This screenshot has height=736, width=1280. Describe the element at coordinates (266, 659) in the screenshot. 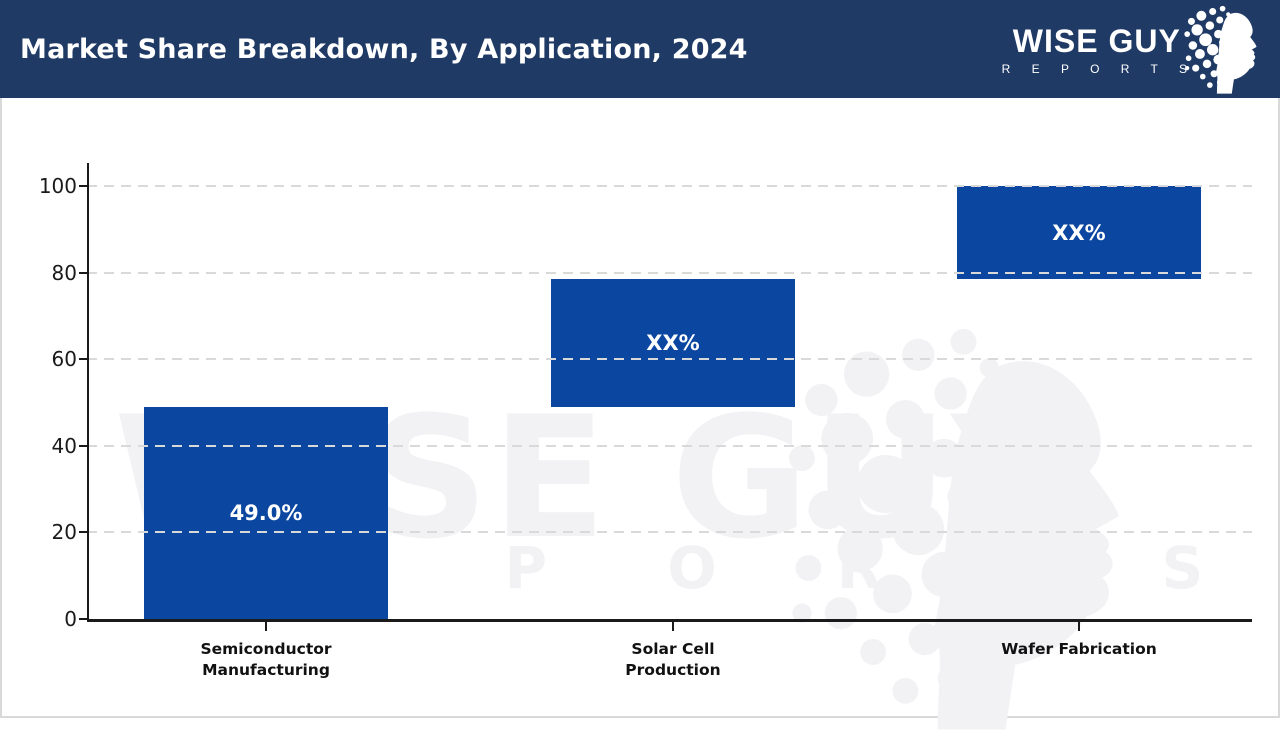

I see `x-category-label: Semiconductor Manufacturing` at that location.